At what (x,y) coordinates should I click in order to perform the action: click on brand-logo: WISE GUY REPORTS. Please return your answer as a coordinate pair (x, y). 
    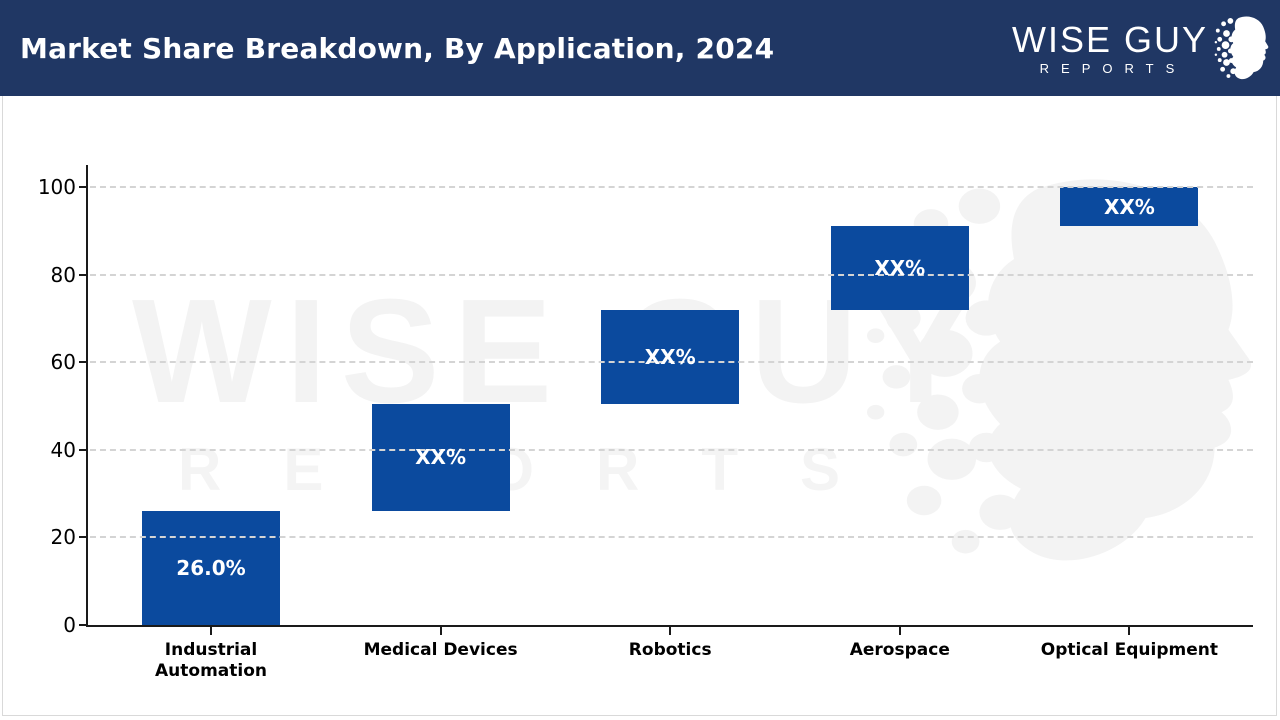
    Looking at the image, I should click on (1141, 48).